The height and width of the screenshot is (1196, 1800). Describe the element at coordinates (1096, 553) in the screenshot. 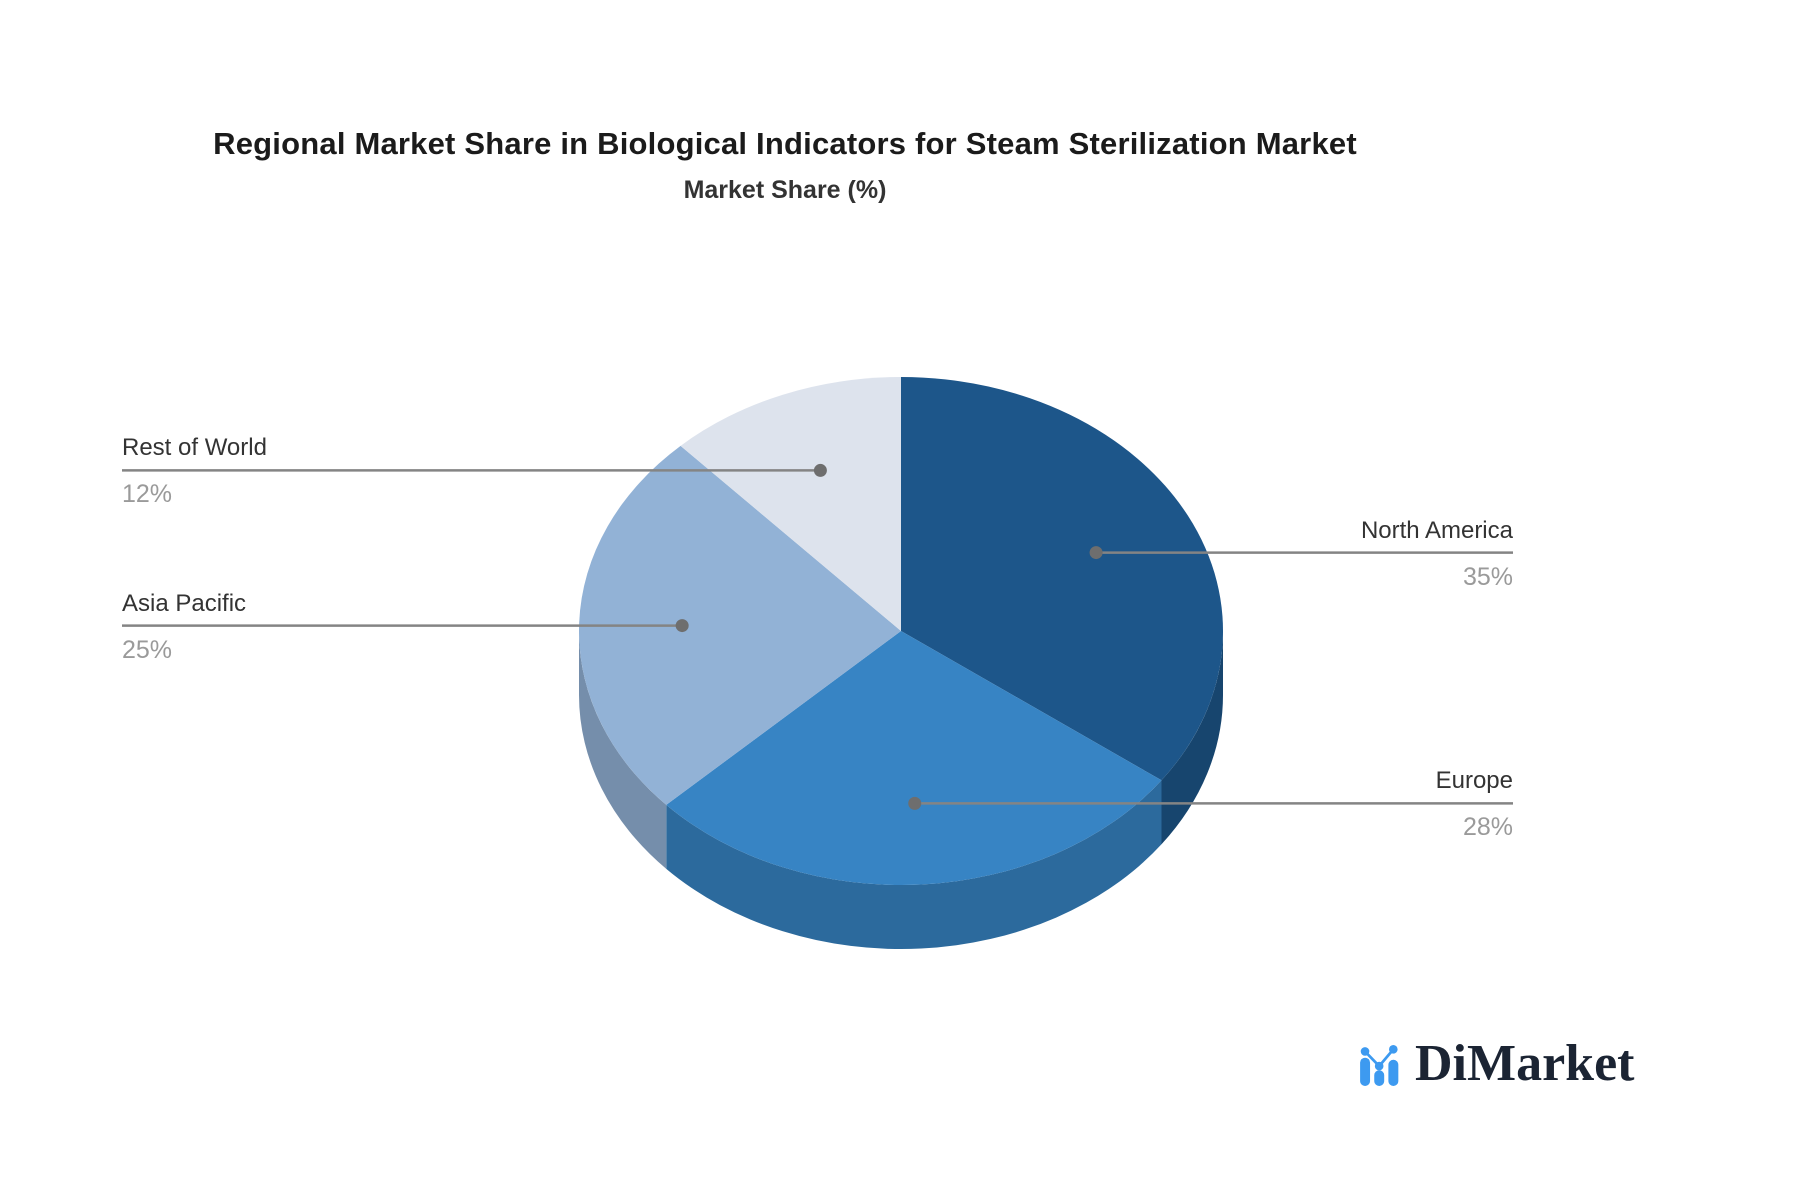

I see `leader-dot-north-america` at that location.